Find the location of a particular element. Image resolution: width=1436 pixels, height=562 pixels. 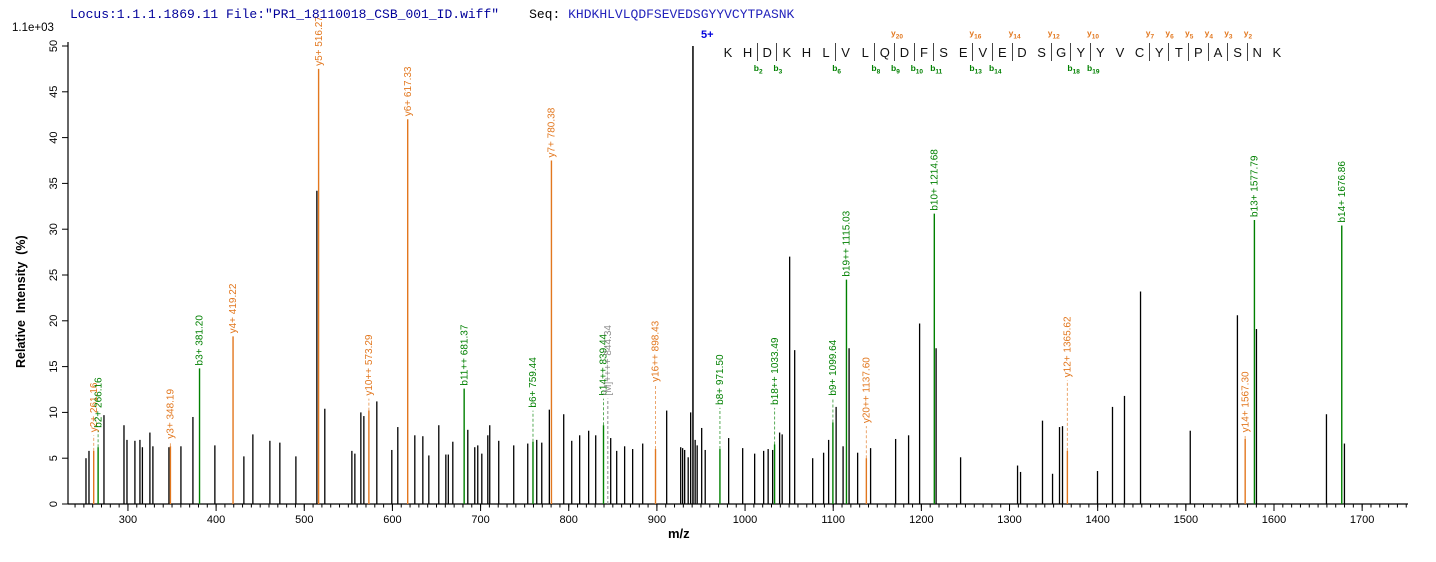

y-tick-label: 0 is located at coordinates (54, 504).